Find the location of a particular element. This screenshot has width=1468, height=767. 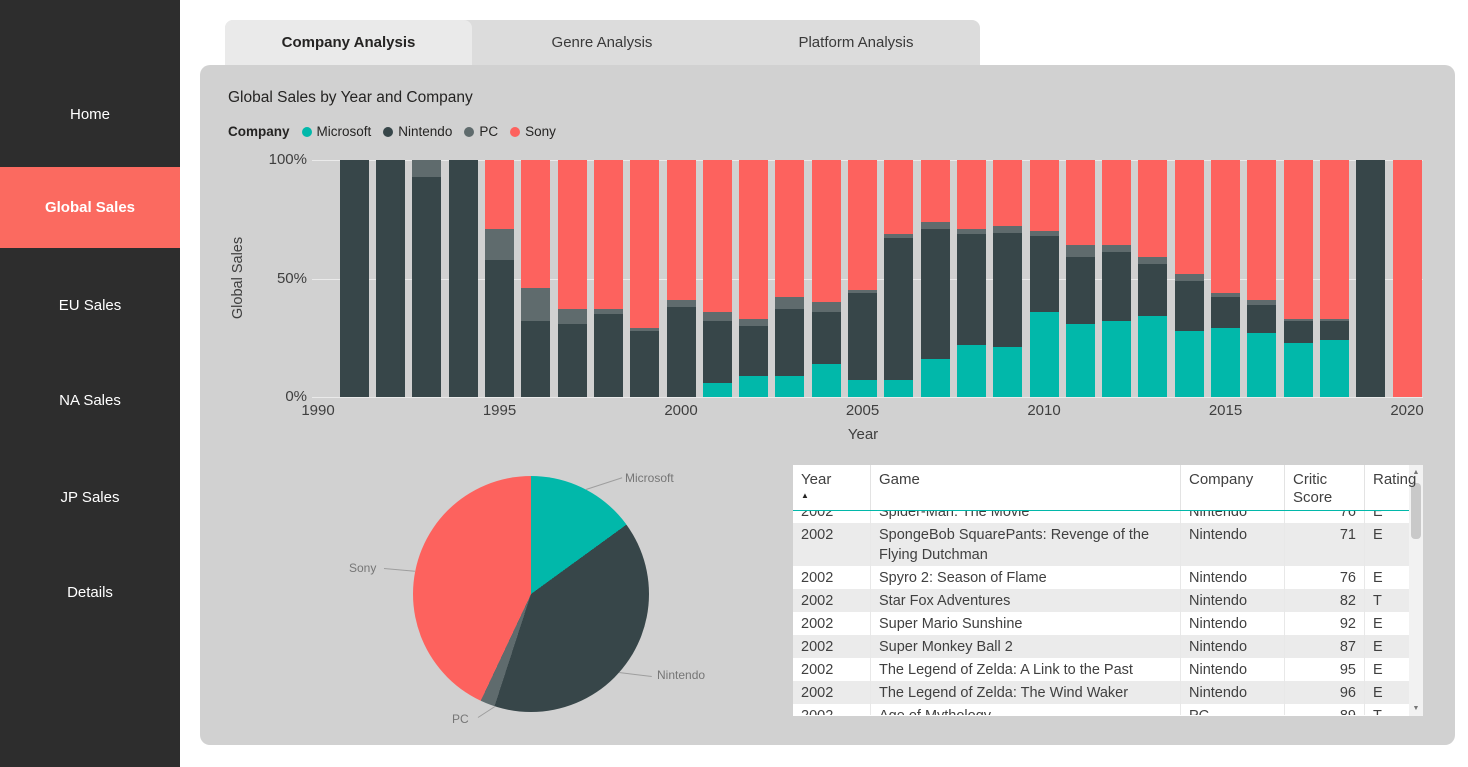

legend-item-sony: Sony is located at coordinates (533, 131).